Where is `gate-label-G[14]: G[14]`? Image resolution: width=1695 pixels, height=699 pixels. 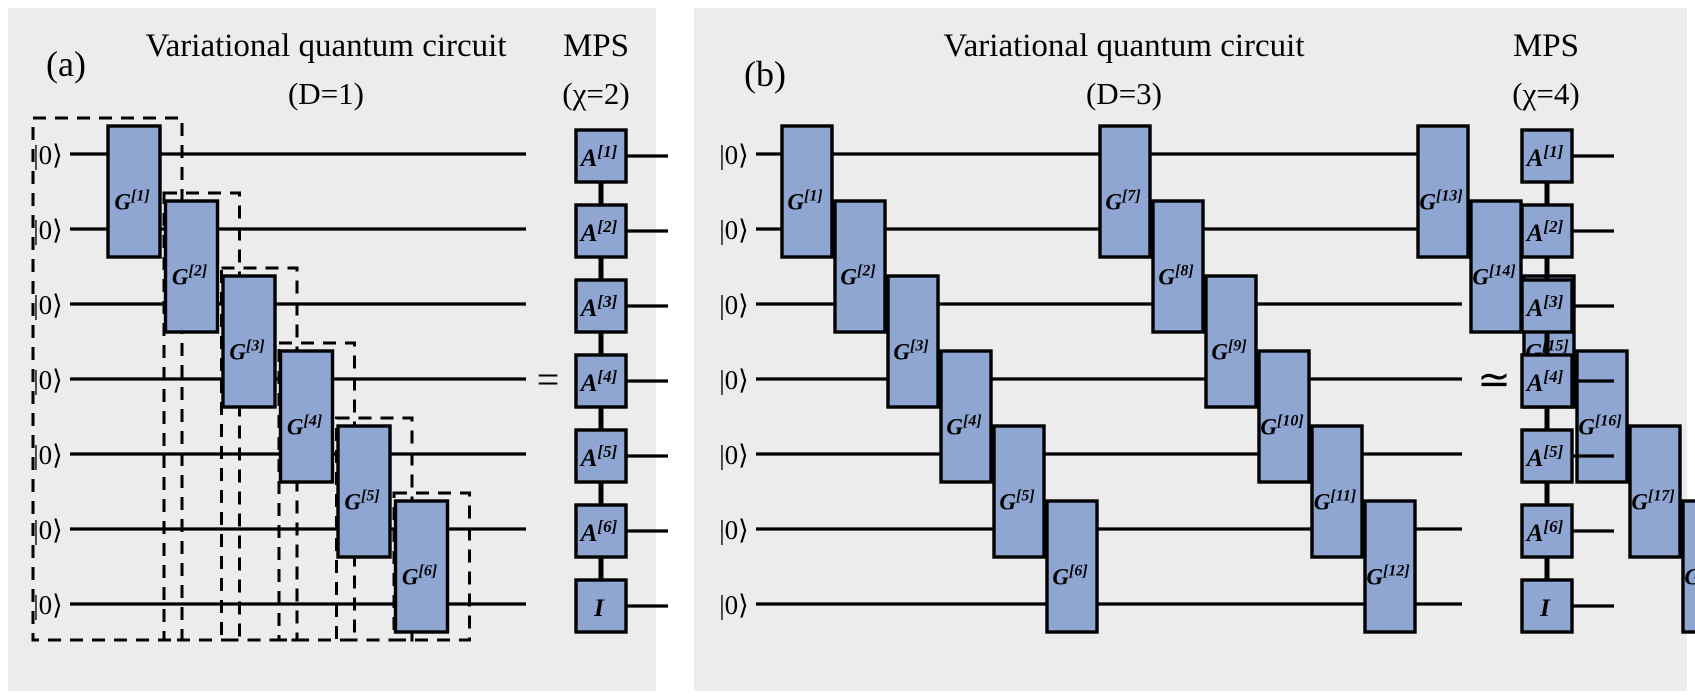
gate-label-G[14]: G[14] is located at coordinates (1493, 276).